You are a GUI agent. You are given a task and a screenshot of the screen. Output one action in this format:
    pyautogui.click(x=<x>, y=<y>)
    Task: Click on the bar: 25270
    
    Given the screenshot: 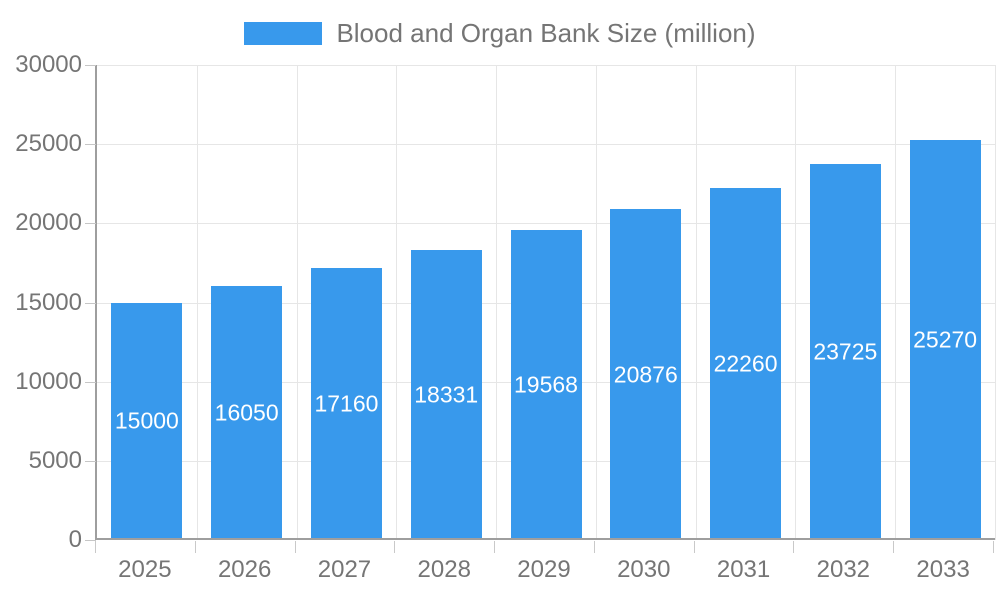 What is the action you would take?
    pyautogui.click(x=945, y=339)
    